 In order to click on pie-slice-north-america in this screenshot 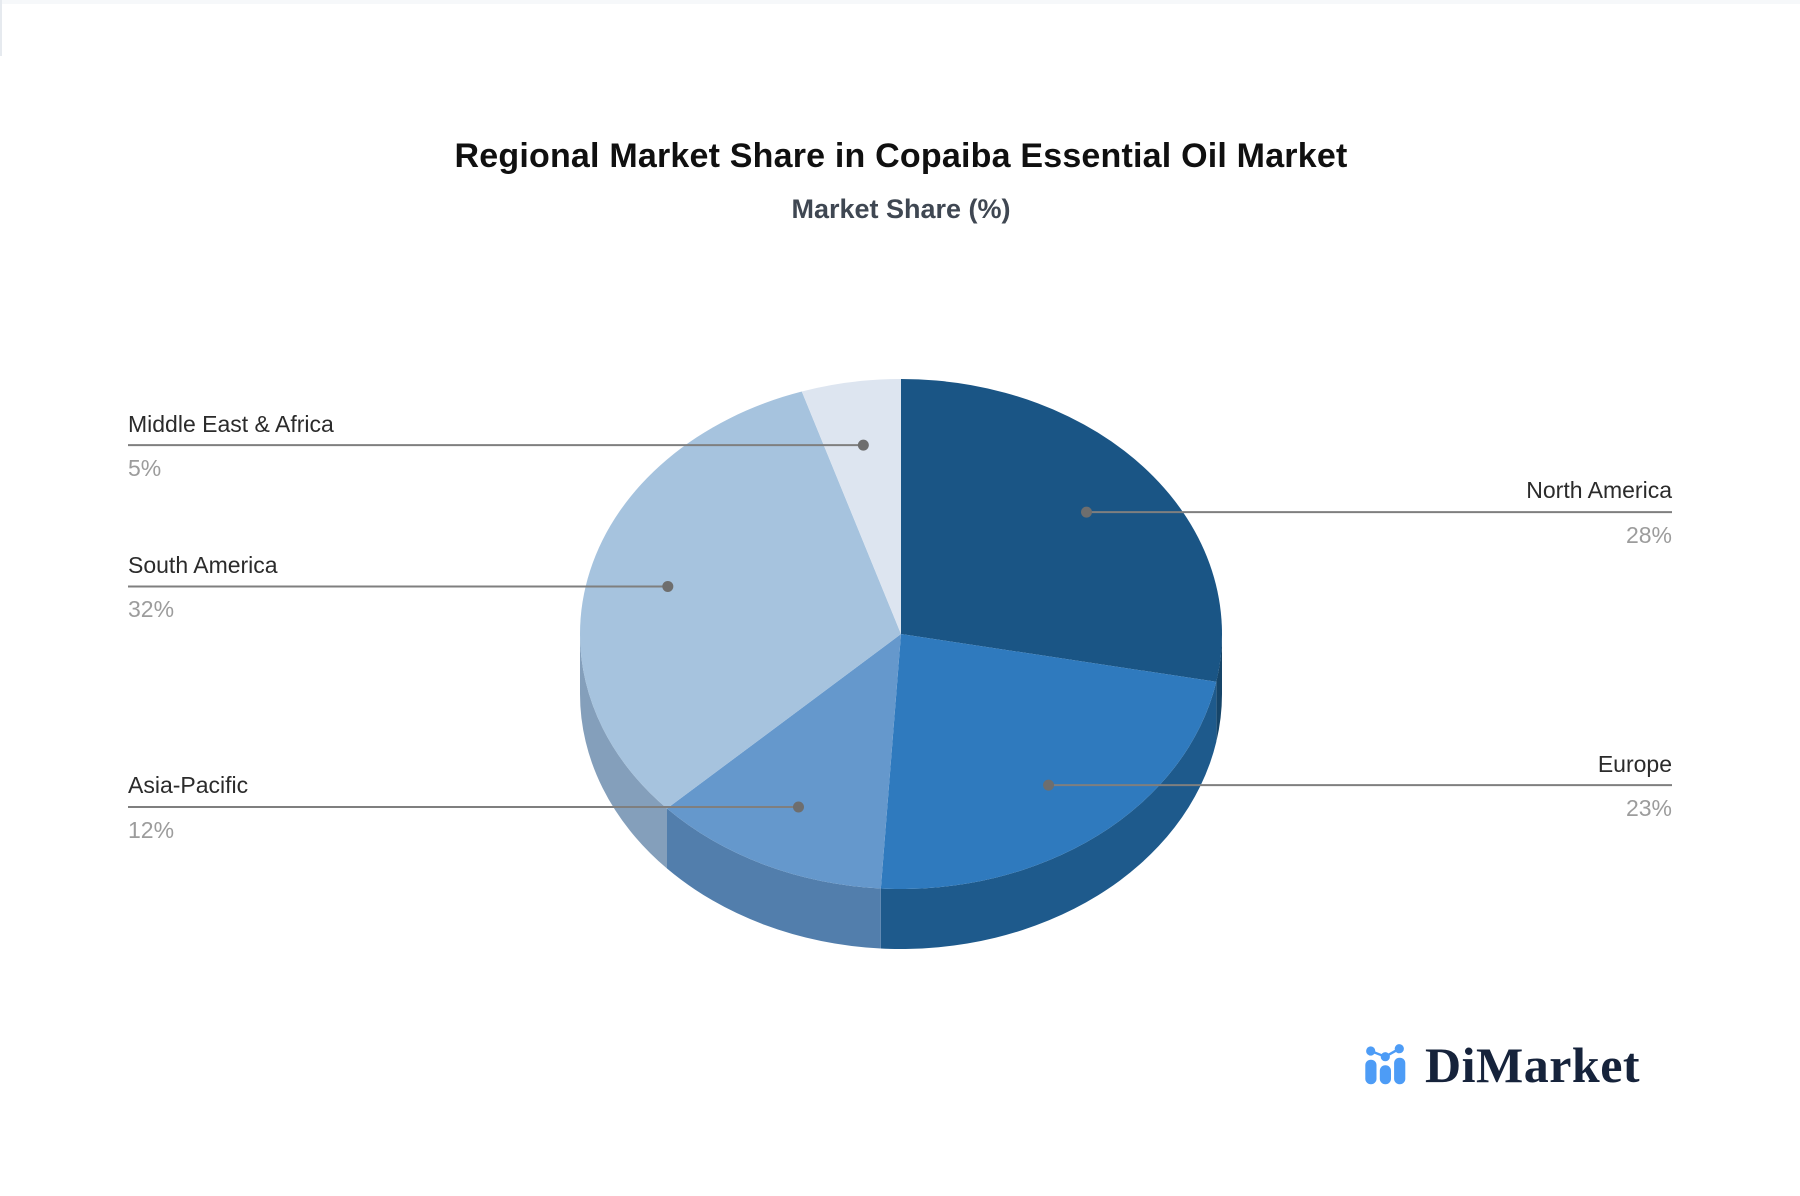, I will do `click(1061, 530)`.